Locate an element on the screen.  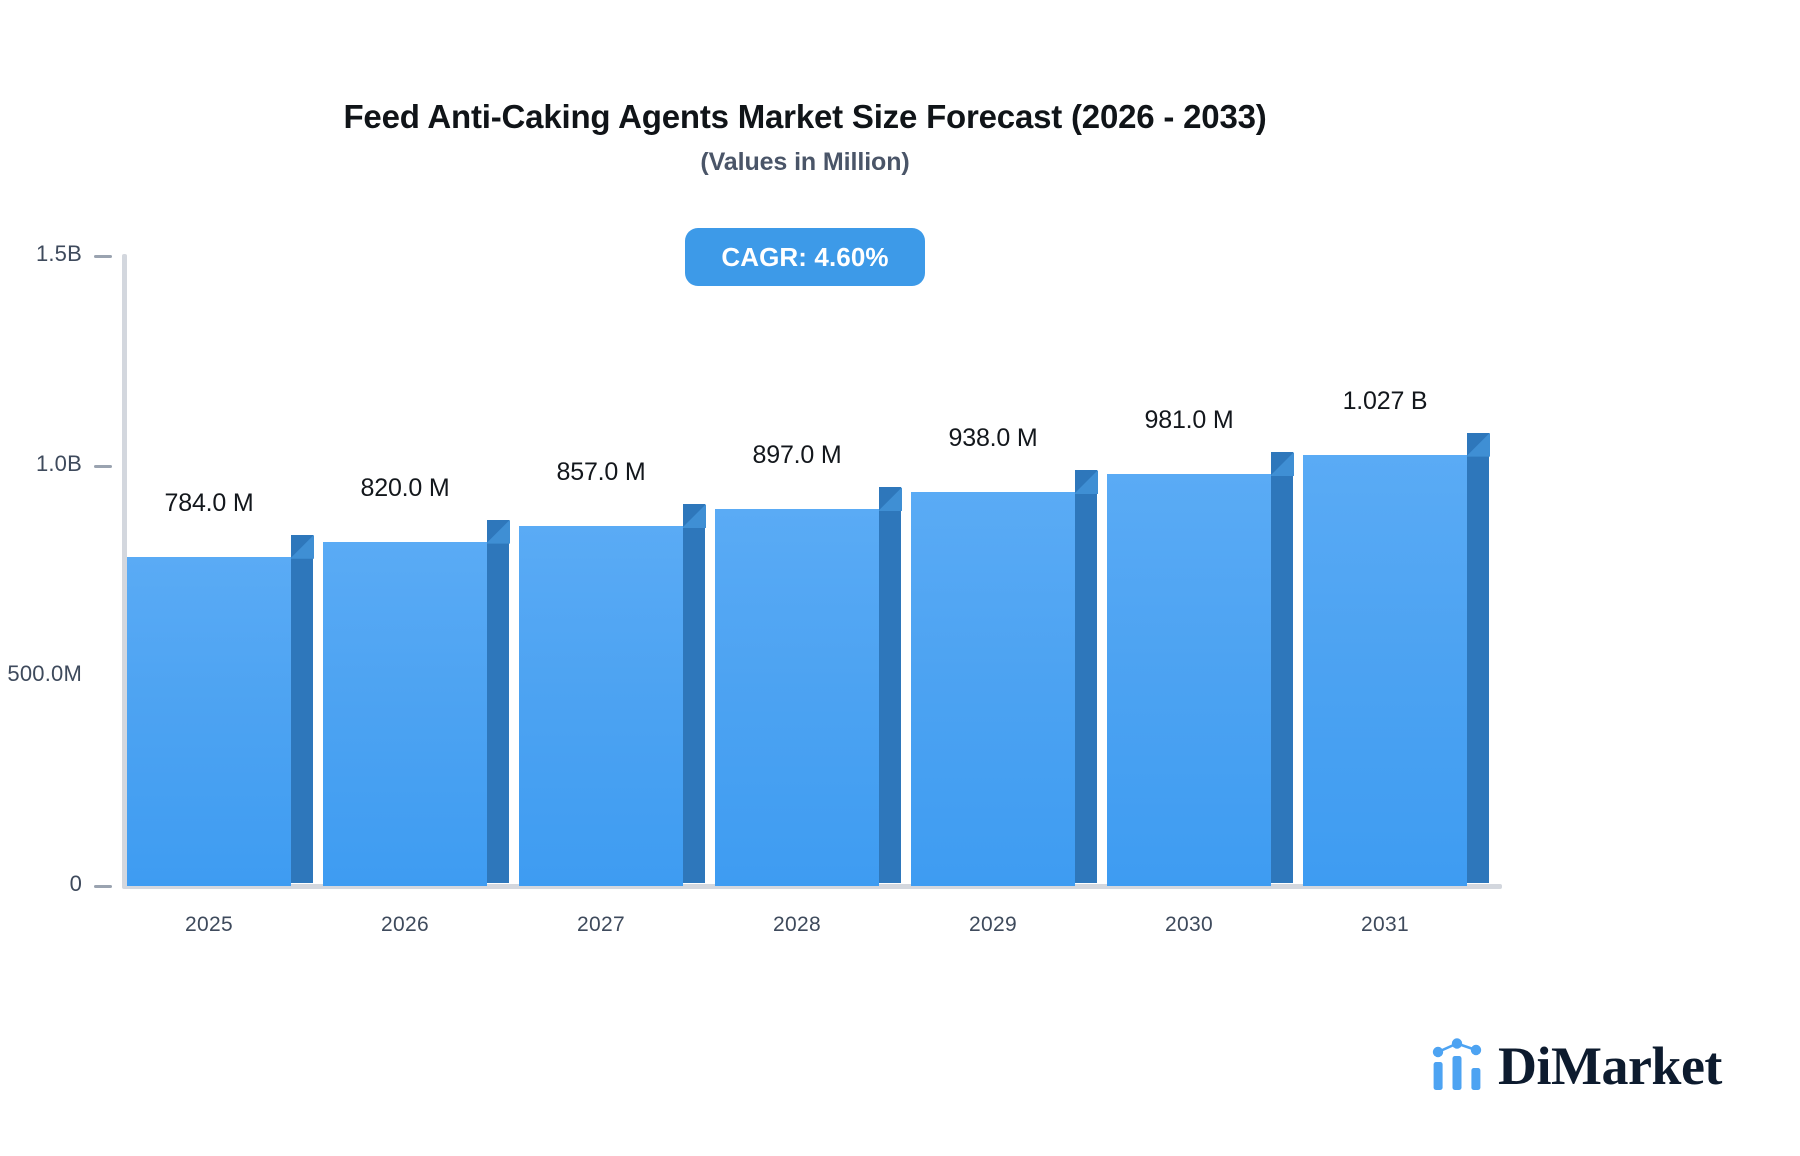
x-tick-label: 2027 is located at coordinates (601, 924).